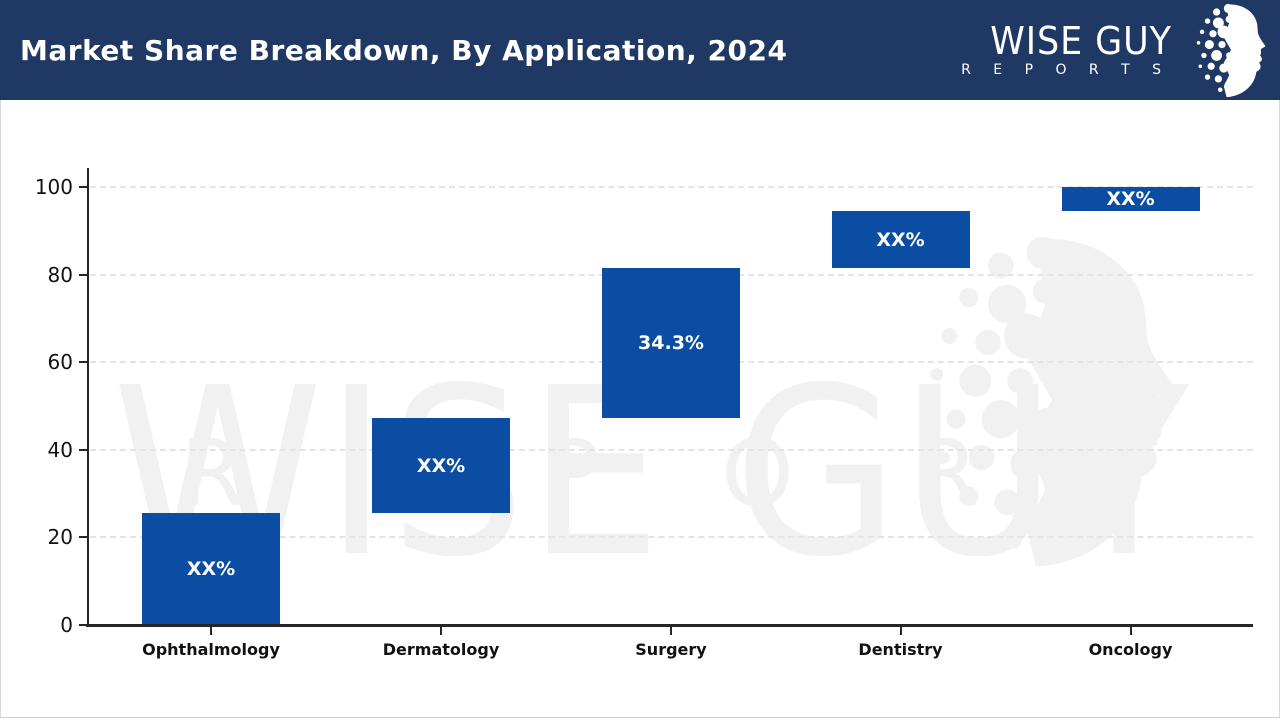 This screenshot has width=1280, height=720. I want to click on bar-oncology: XX%, so click(1130, 199).